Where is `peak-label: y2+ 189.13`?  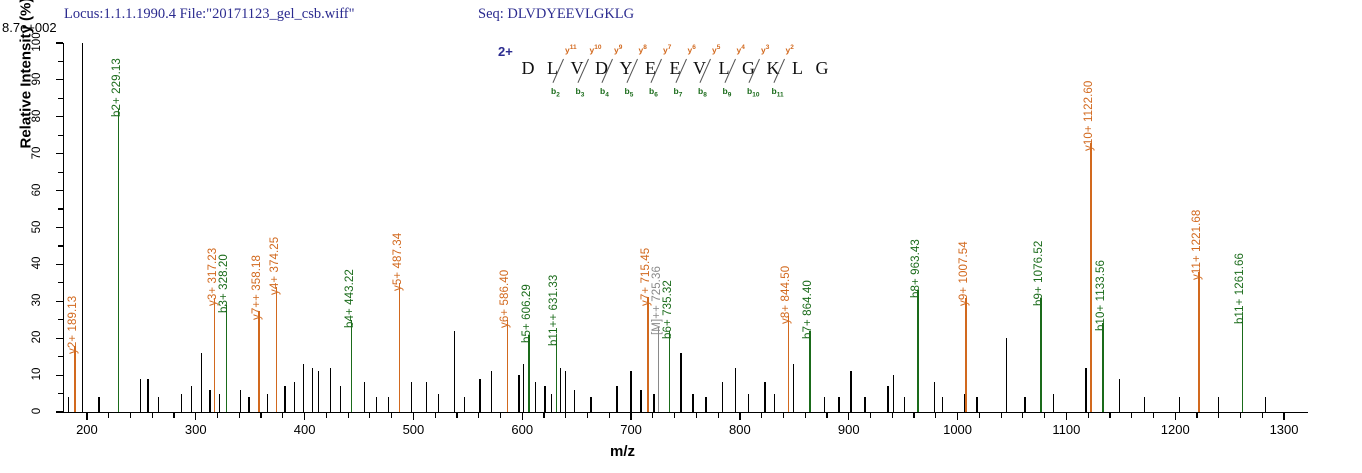 peak-label: y2+ 189.13 is located at coordinates (73, 324).